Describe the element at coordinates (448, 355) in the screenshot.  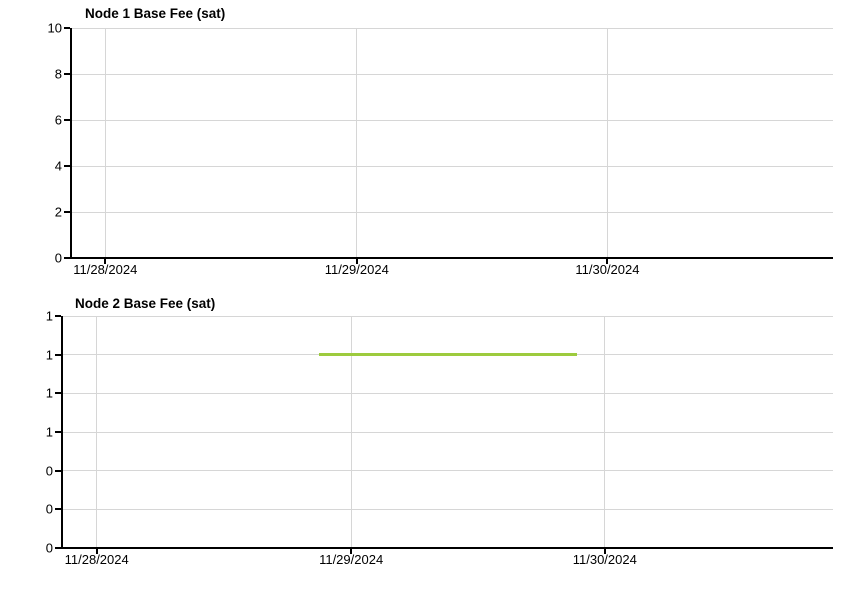
I see `series-line` at that location.